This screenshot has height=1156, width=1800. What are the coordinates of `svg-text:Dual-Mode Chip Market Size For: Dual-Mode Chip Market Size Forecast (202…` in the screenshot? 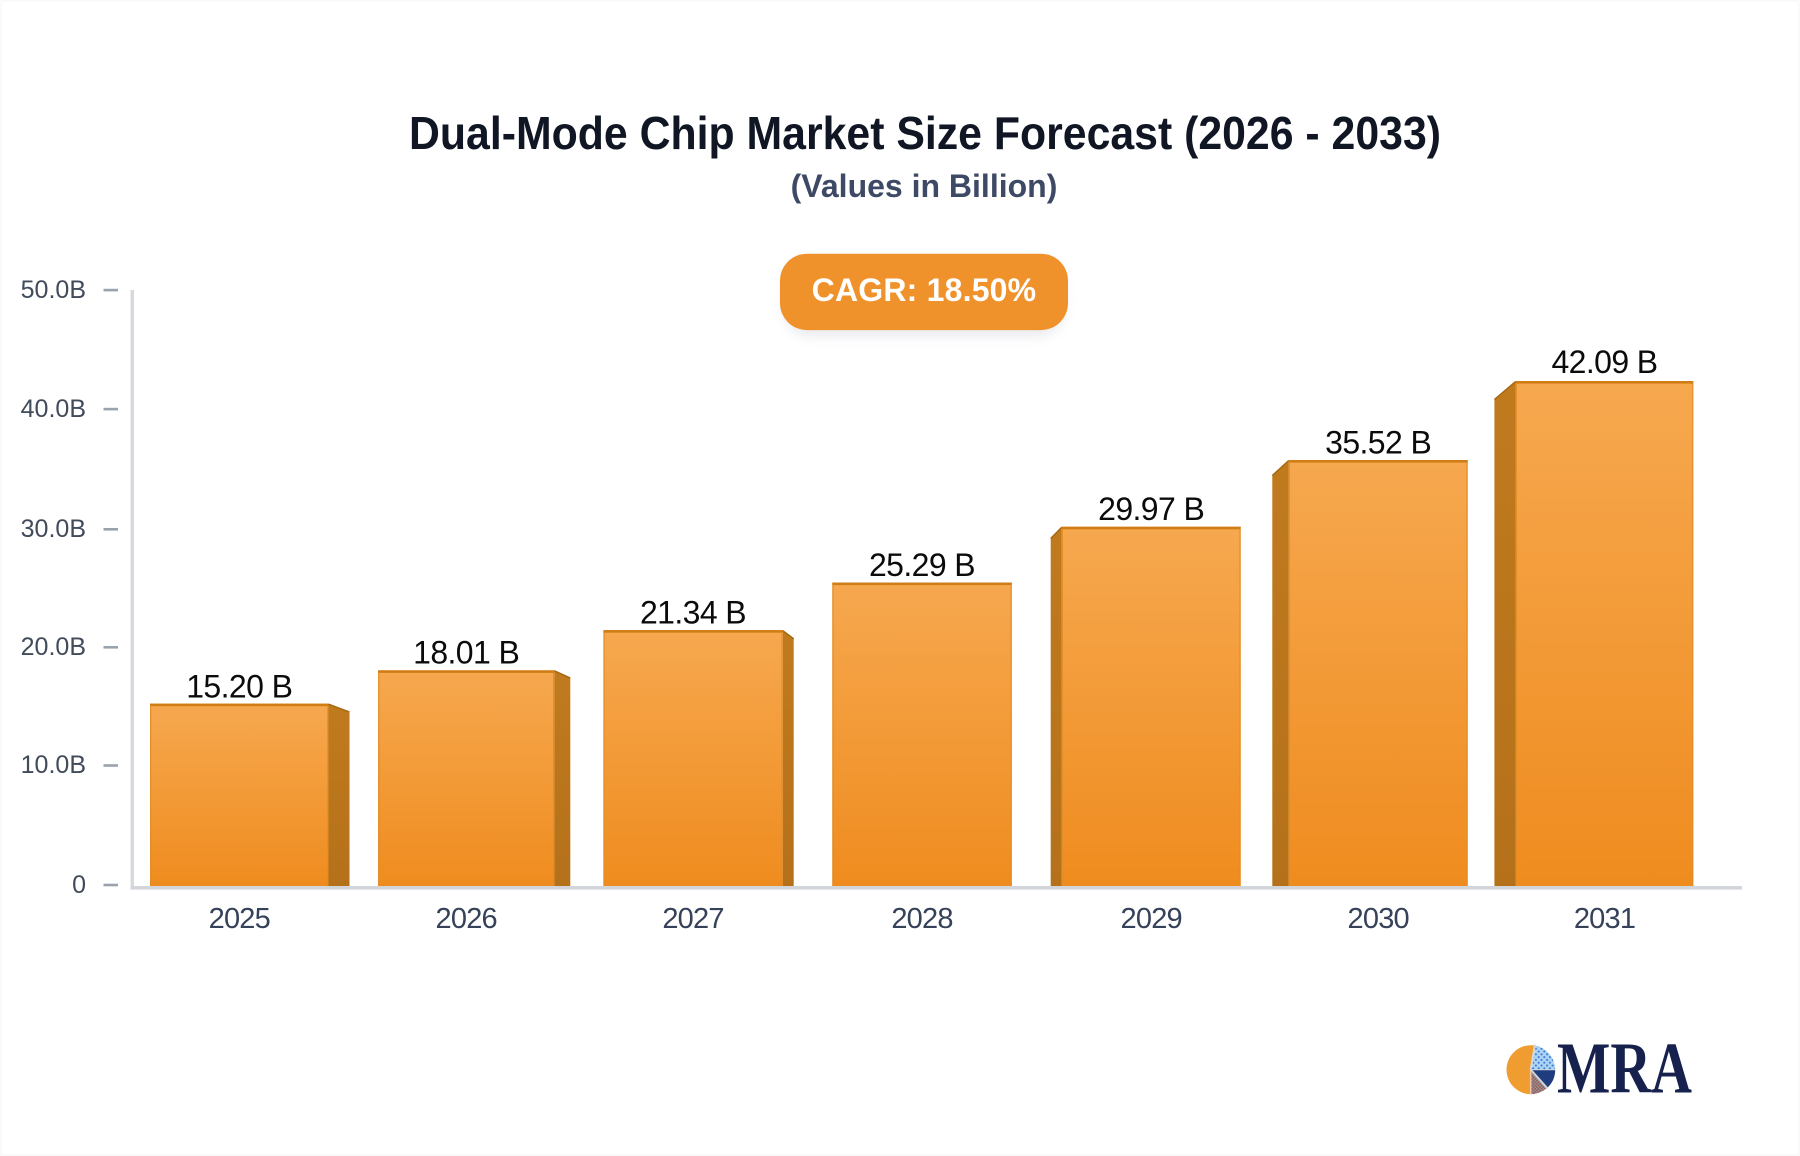 It's located at (925, 133).